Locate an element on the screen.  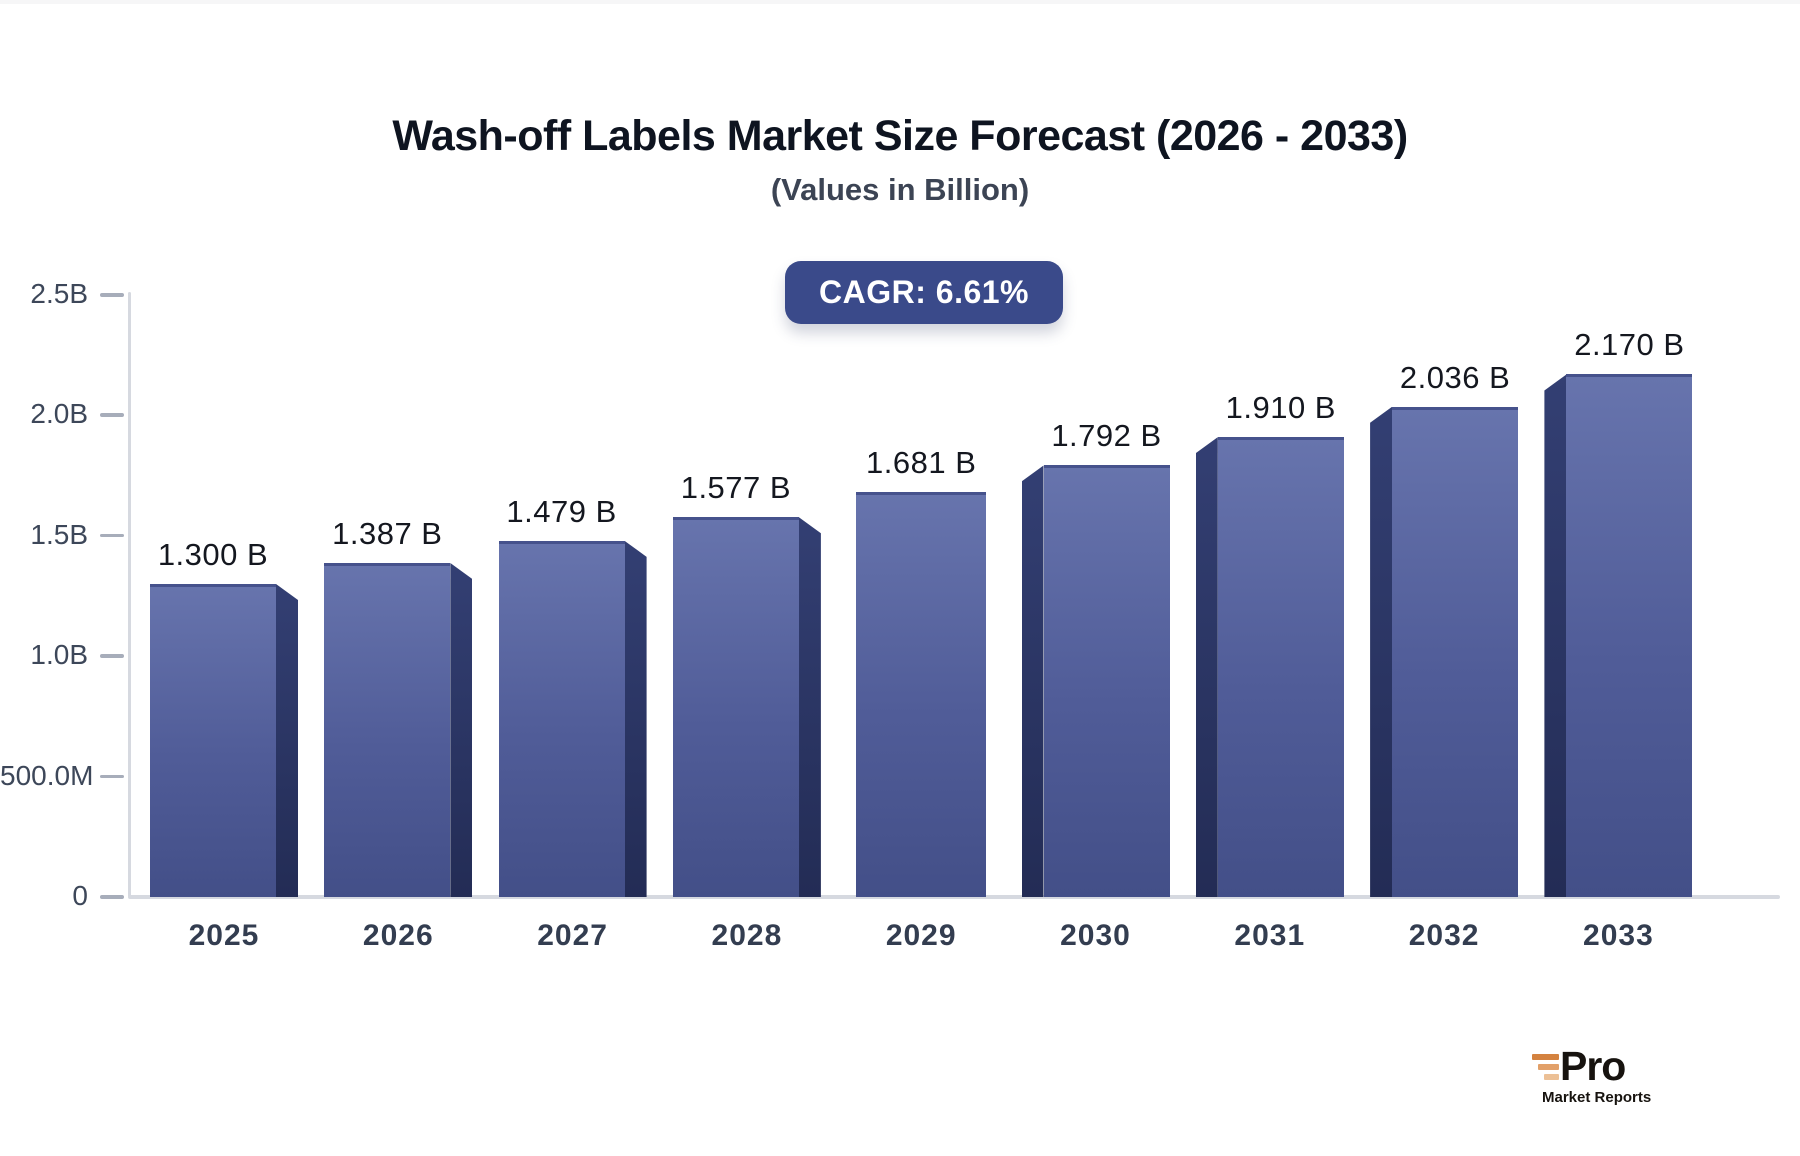
bar-value-label: 2.036 B is located at coordinates (1455, 377).